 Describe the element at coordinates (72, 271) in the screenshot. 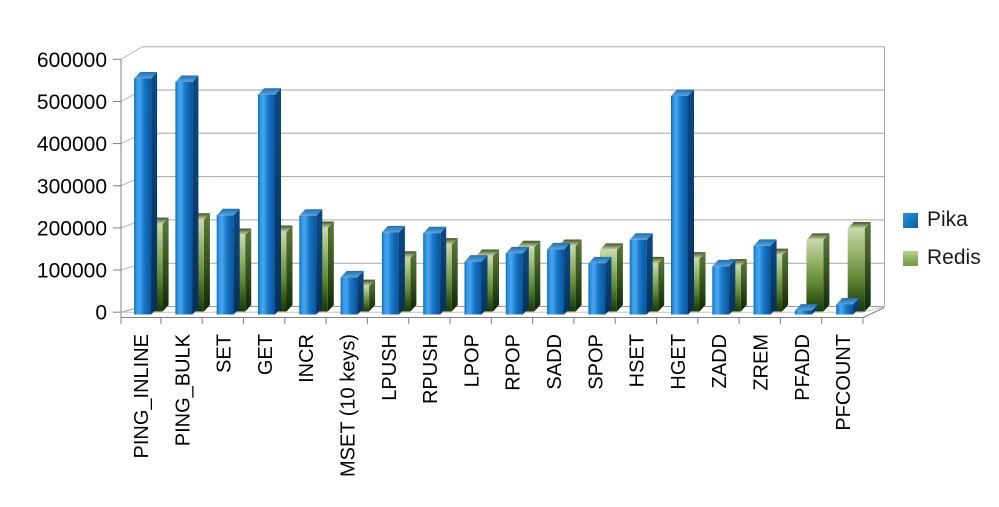

I see `y-axis-tick-label: 100000` at that location.